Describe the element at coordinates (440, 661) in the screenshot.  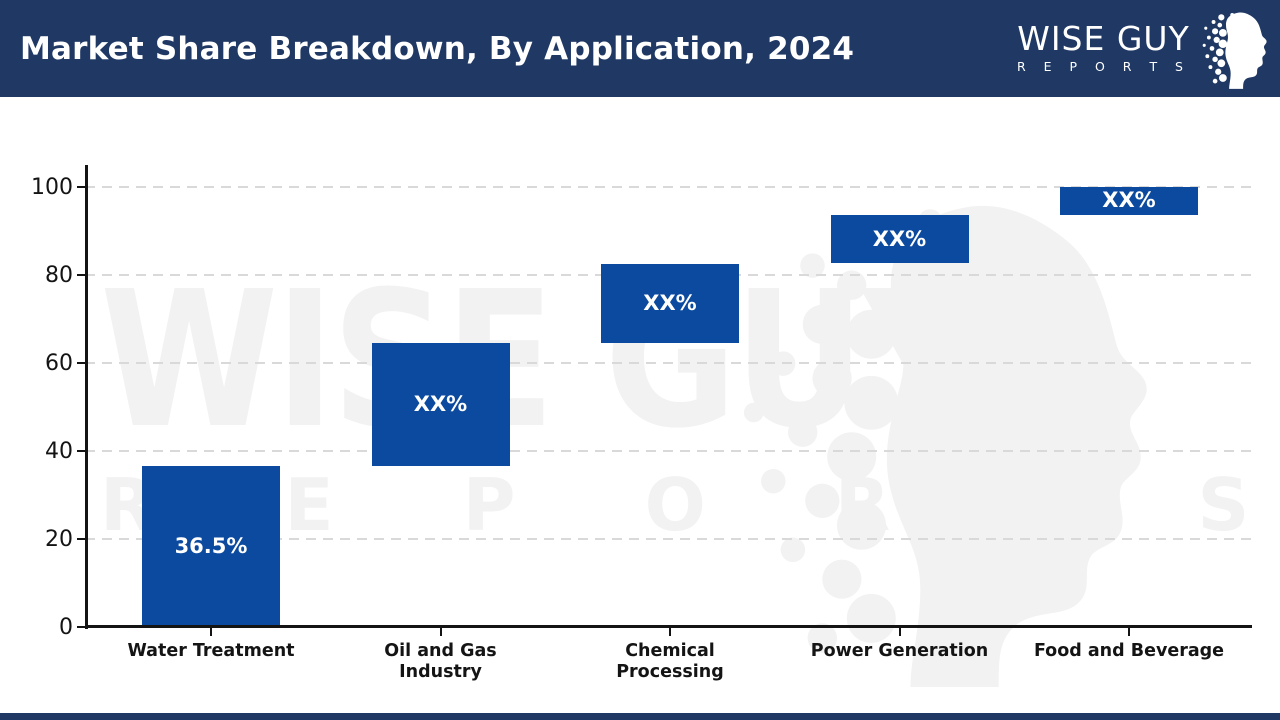
I see `x-category-label: Oil and Gas Industry` at that location.